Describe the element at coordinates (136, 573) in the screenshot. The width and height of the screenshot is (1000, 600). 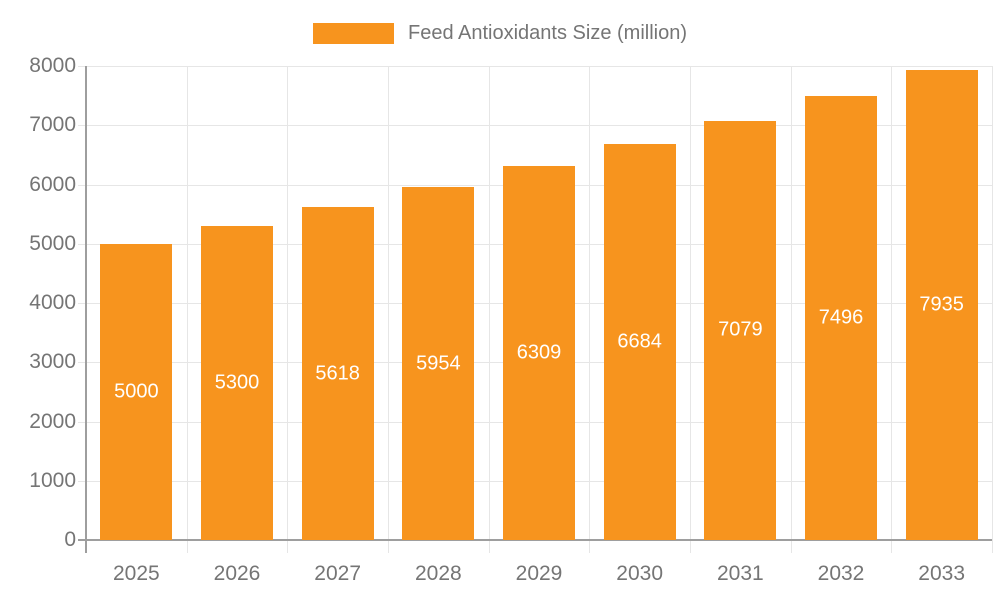
I see `x-tick-label: 2025` at that location.